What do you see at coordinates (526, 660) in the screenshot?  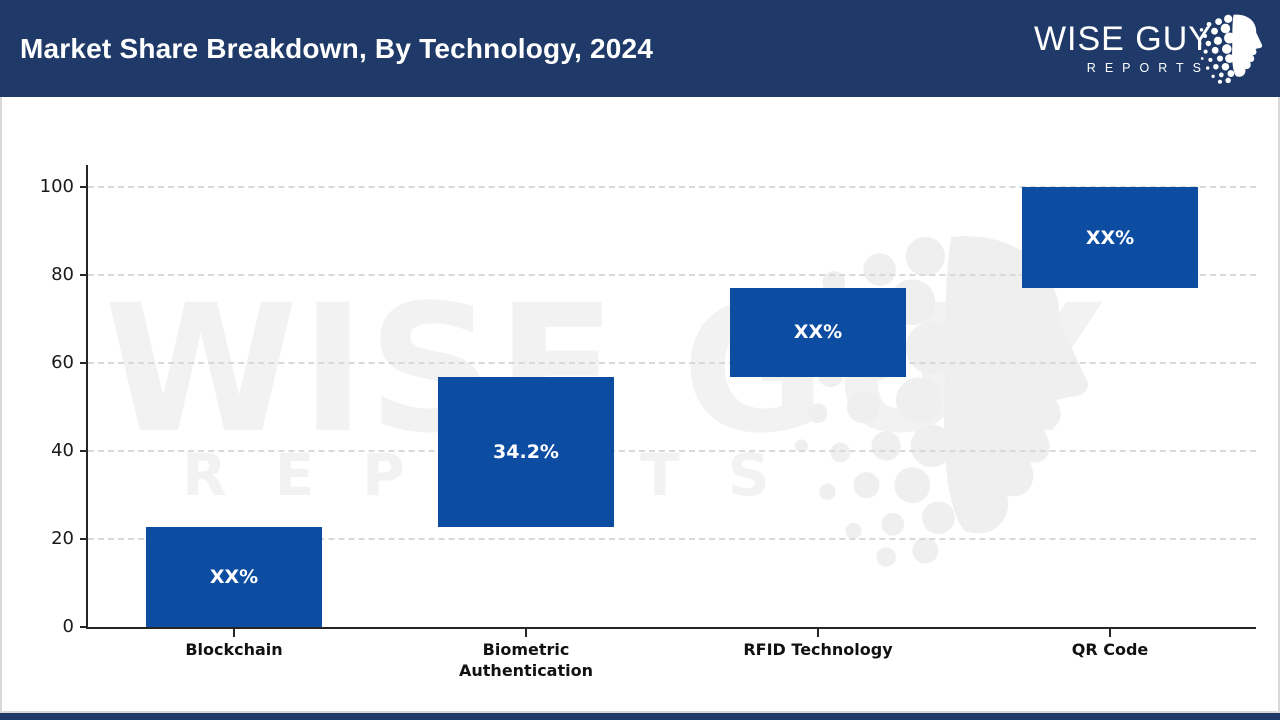 I see `x-axis-category-label: Biometric Authentication` at bounding box center [526, 660].